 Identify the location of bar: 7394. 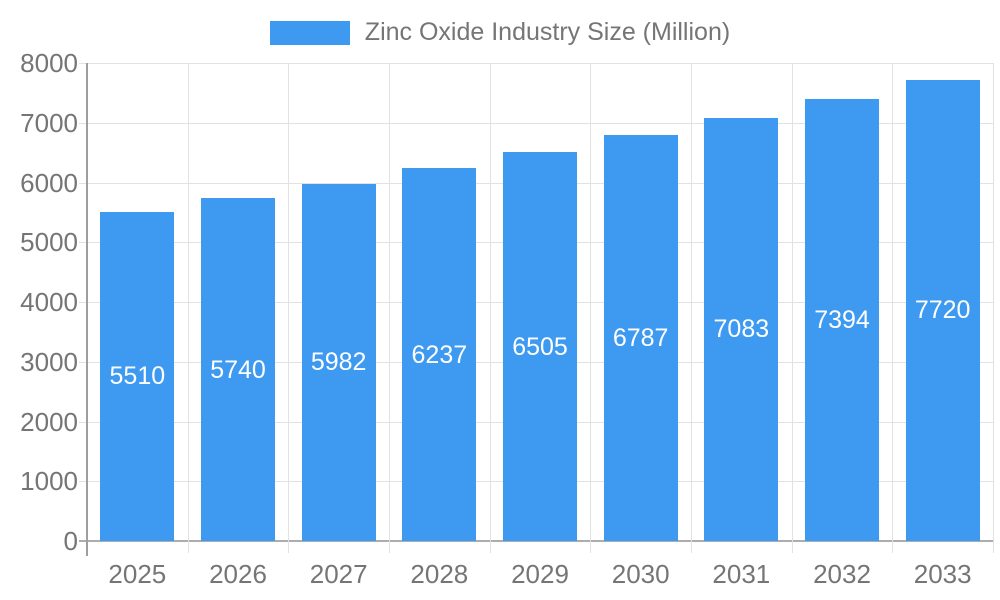
(842, 320).